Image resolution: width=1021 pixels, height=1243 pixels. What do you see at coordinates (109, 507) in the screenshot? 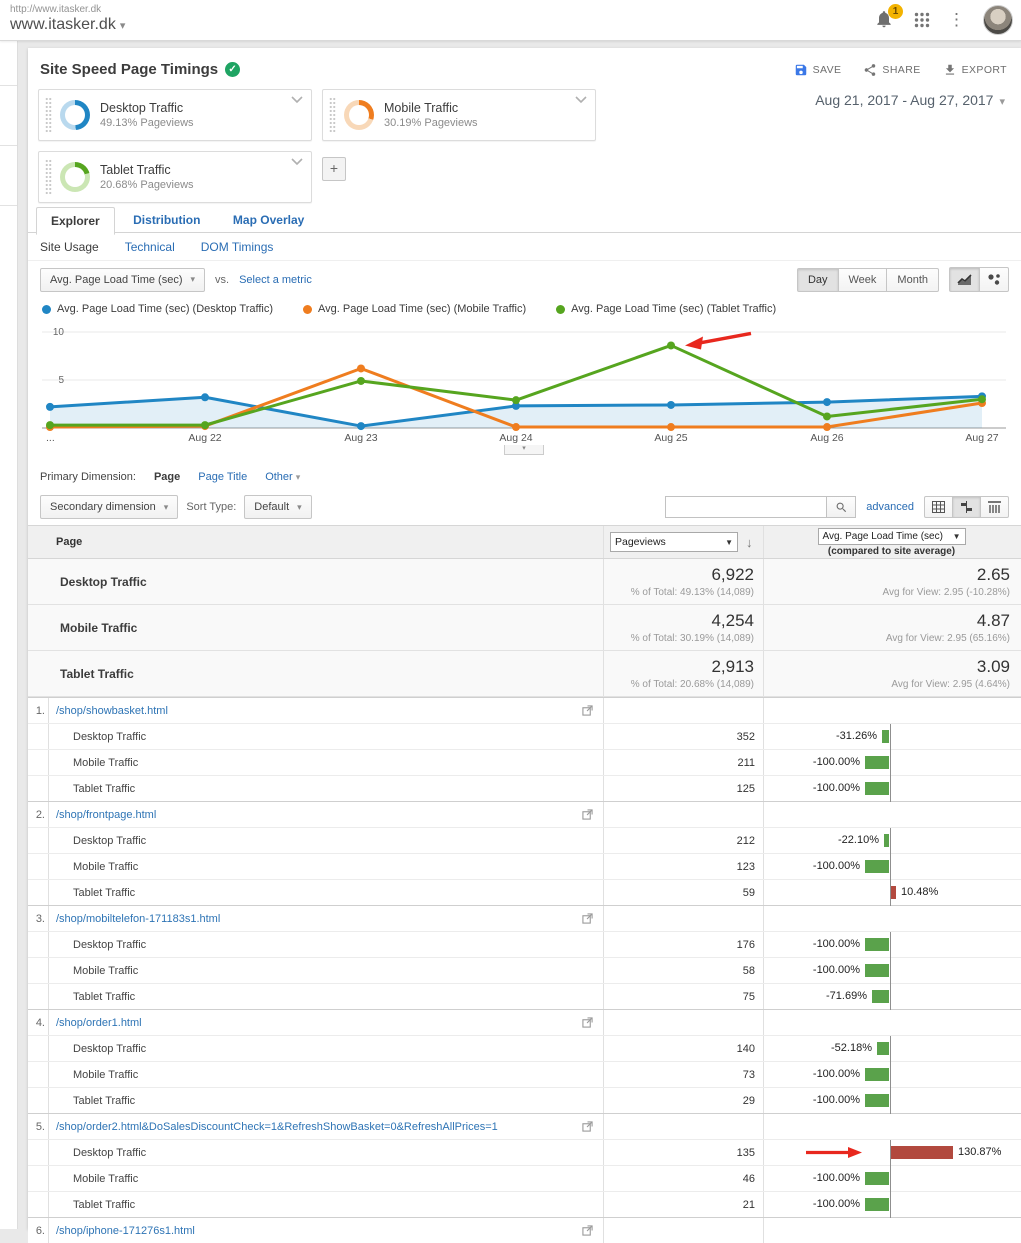
I see `secondary-dimension-button: Secondary dimension ▾` at bounding box center [109, 507].